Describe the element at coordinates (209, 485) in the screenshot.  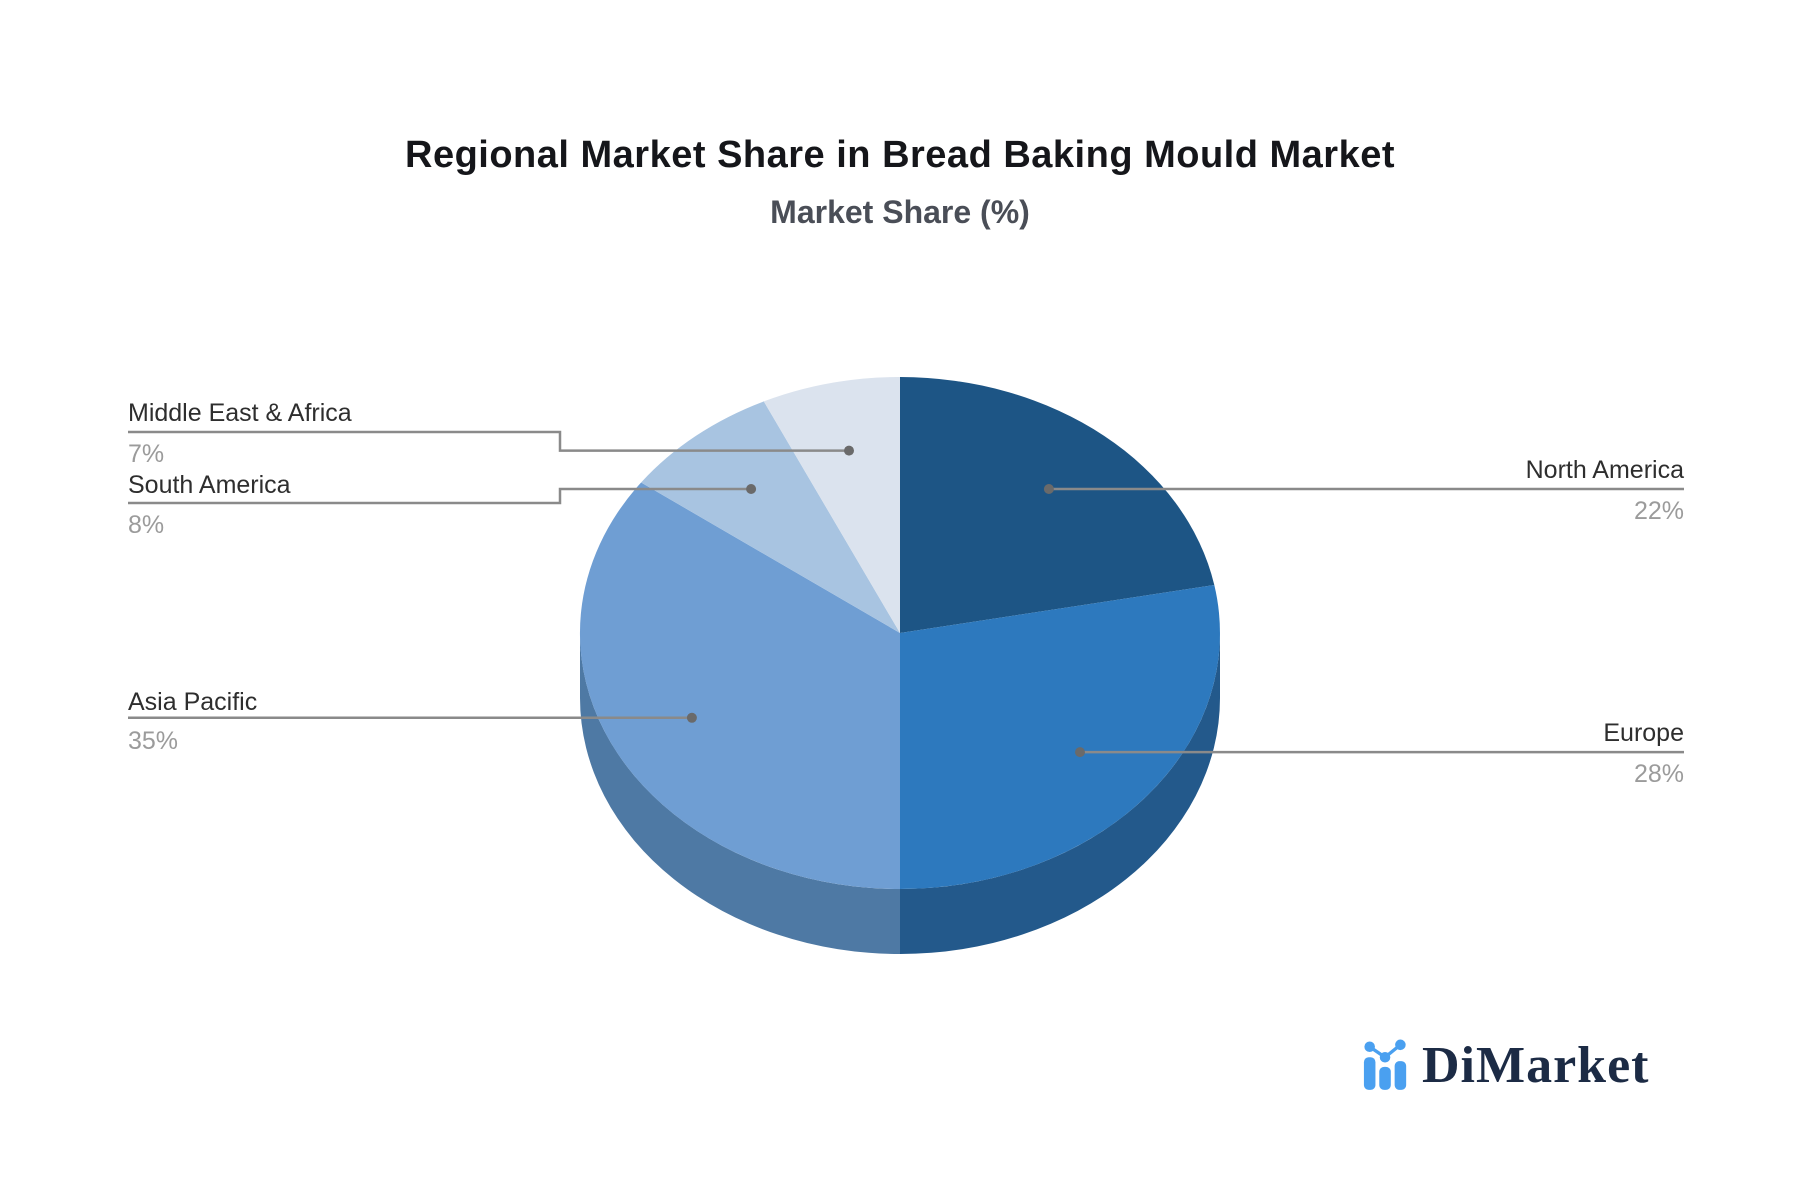
I see `segment-label-south-america: South America` at that location.